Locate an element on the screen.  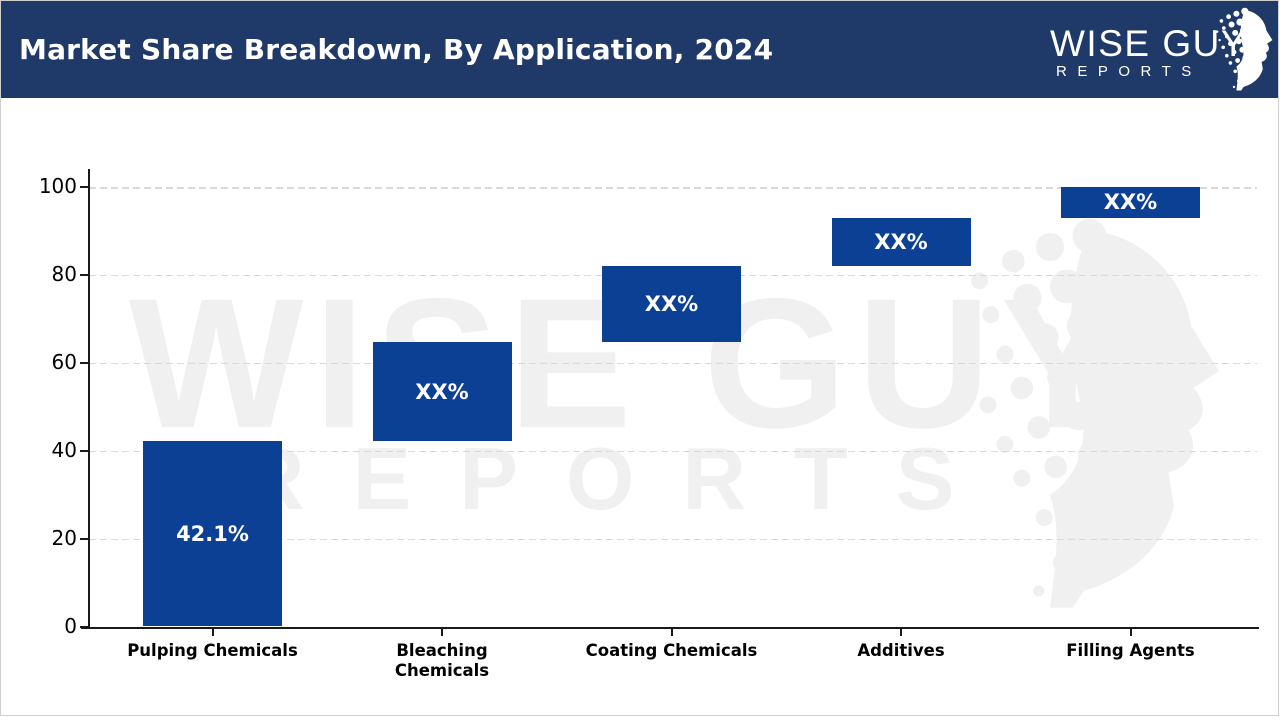
brand-logo: WISE GUY REPORTS is located at coordinates (1141, 49).